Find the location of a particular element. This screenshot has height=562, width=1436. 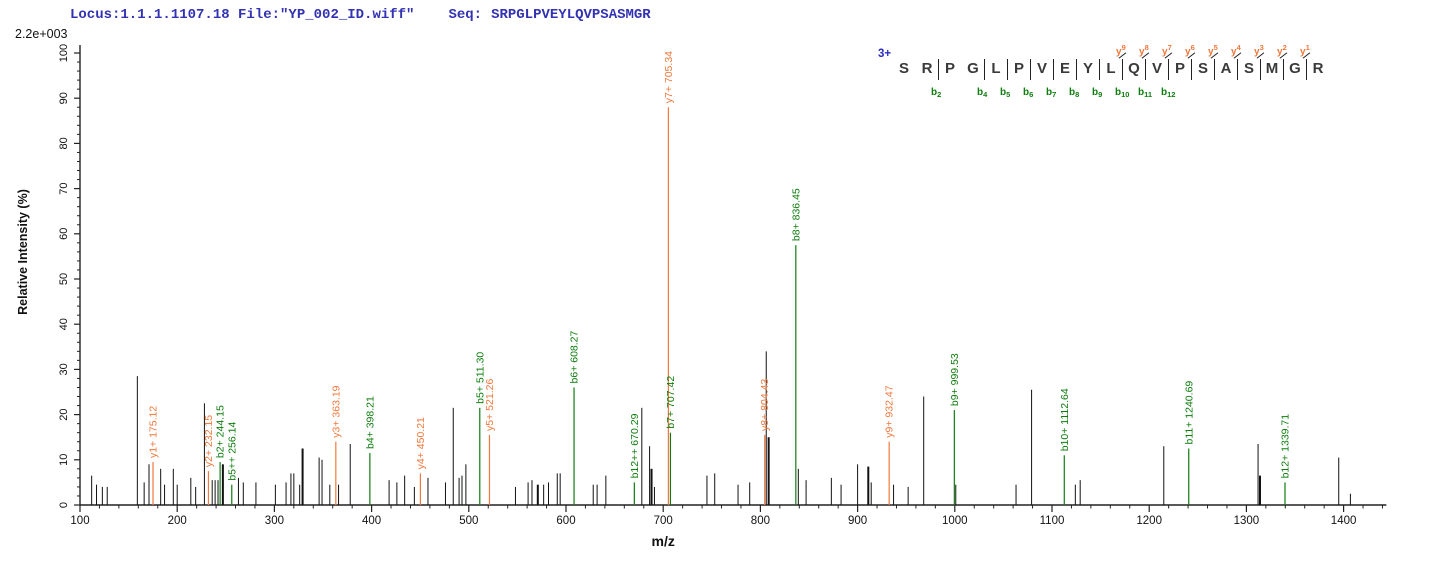

y-tick-label: 20 is located at coordinates (64, 414).